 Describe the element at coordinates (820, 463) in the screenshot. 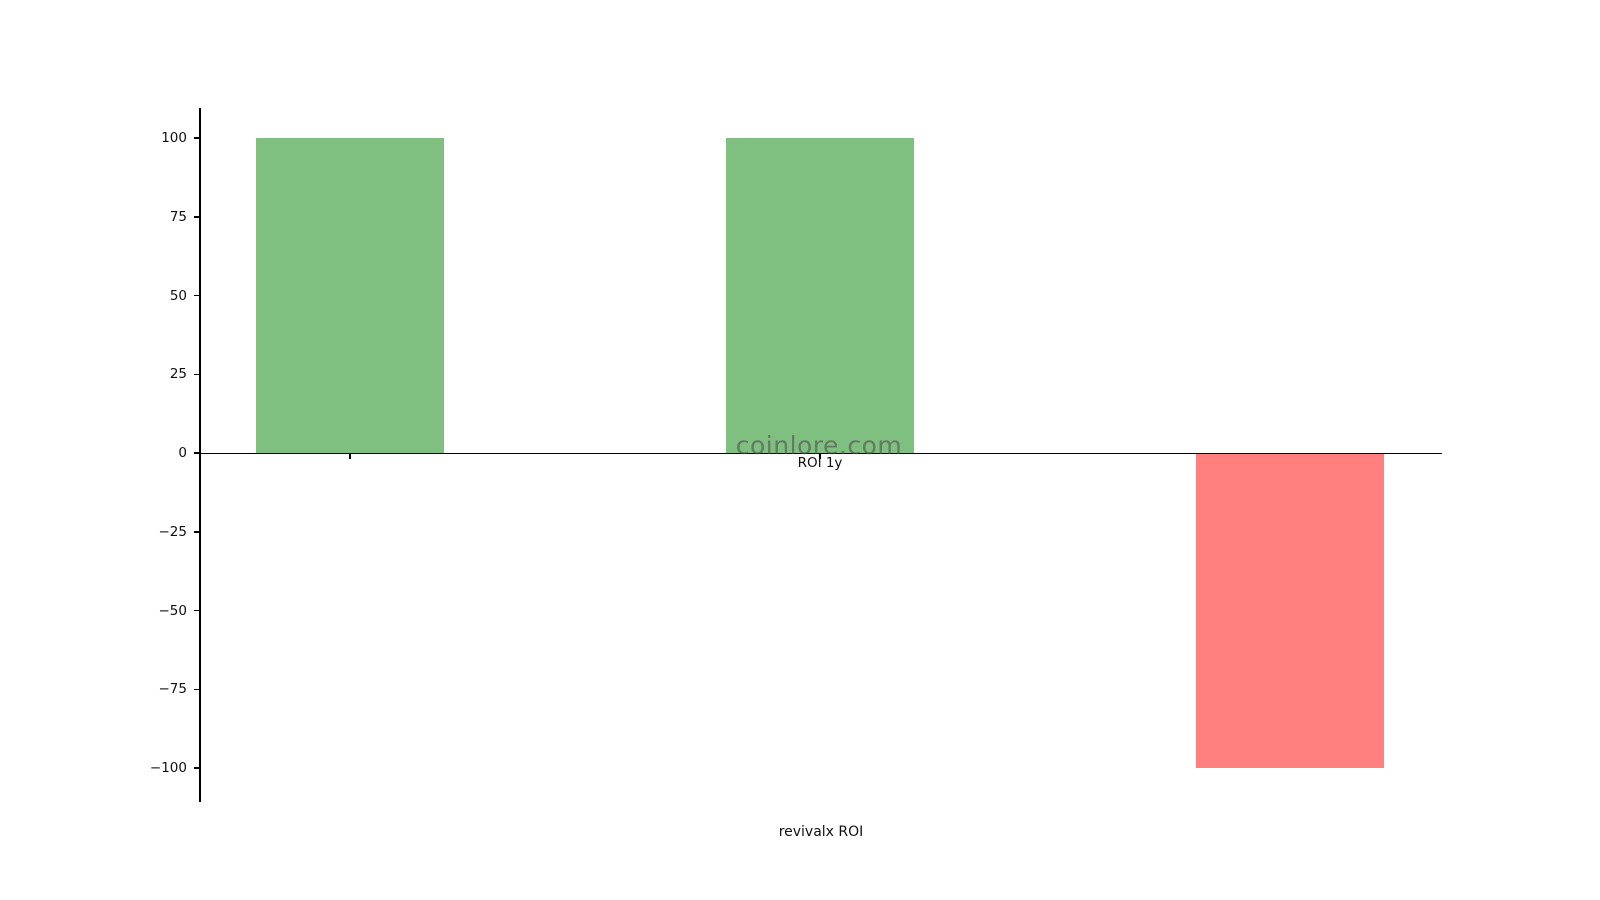

I see `x-tick-label: ROI 1y` at that location.